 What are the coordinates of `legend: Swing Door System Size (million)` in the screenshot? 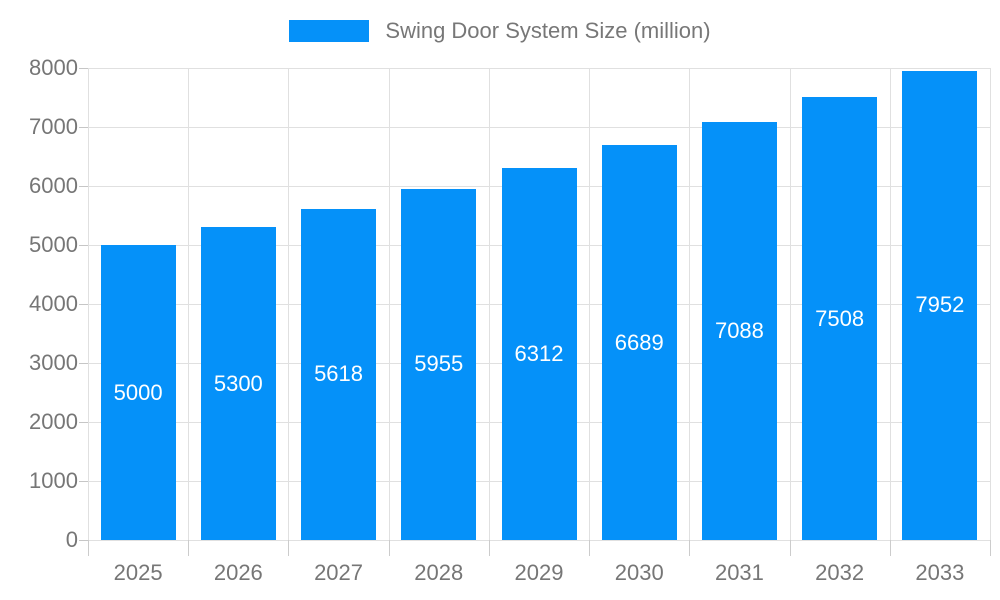 It's located at (500, 31).